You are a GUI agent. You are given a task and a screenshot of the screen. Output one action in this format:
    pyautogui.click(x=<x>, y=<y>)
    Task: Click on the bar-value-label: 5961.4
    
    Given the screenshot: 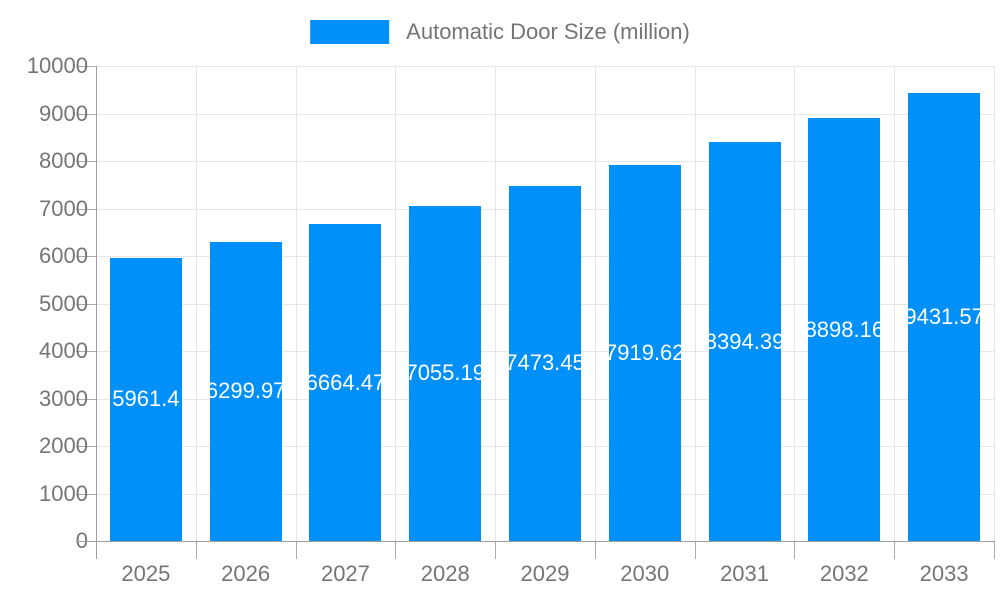 What is the action you would take?
    pyautogui.click(x=146, y=399)
    